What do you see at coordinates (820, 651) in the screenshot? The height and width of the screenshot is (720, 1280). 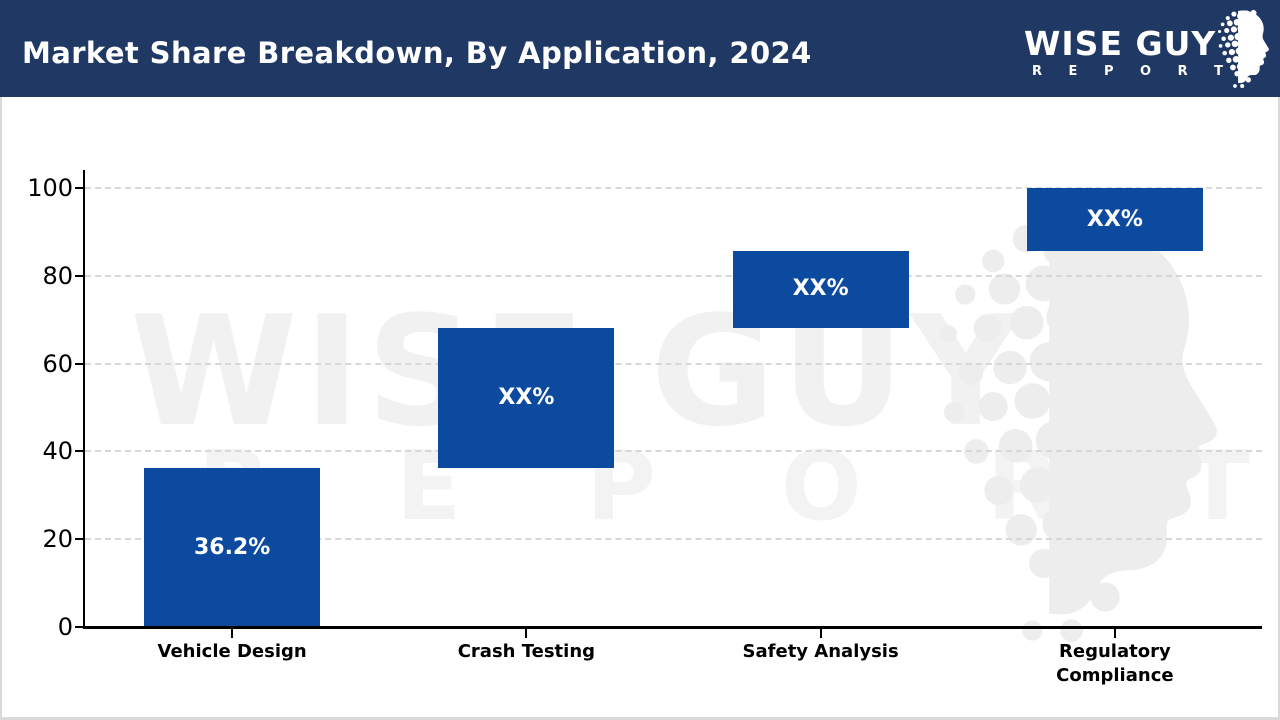 I see `x-category-label-safety-analysis: Safety Analysis` at bounding box center [820, 651].